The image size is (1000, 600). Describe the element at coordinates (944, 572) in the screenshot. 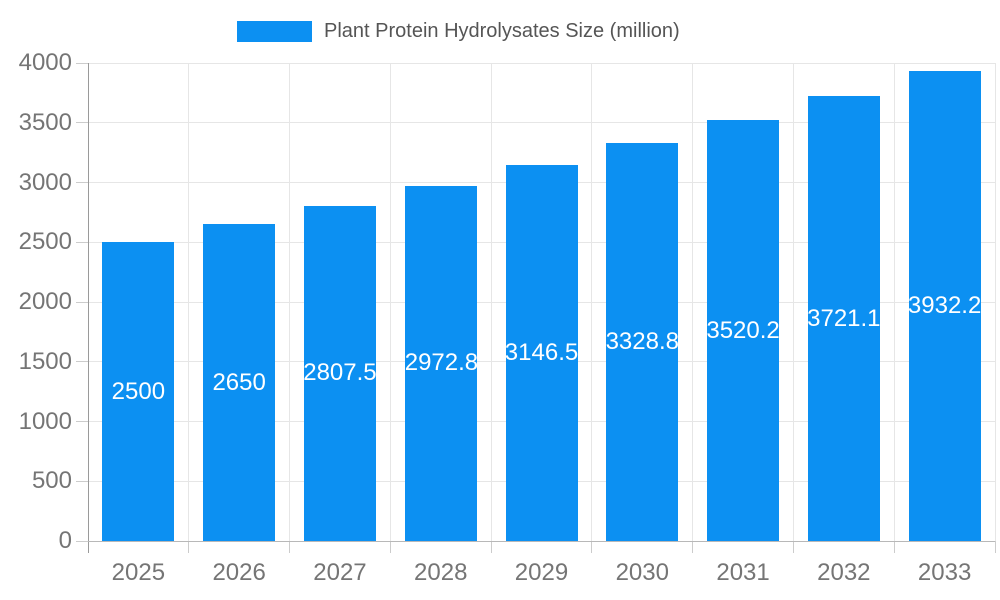

I see `x-axis-label: 2033` at that location.